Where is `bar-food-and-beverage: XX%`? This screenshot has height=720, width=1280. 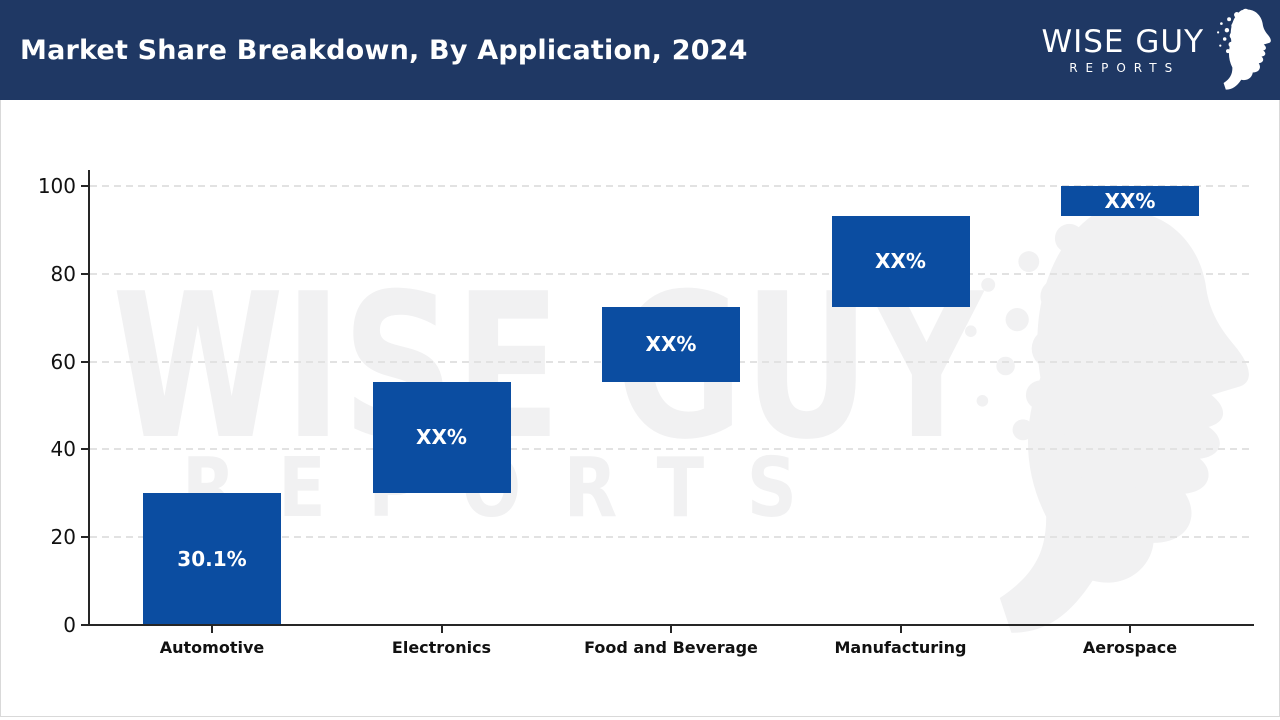 bar-food-and-beverage: XX% is located at coordinates (671, 344).